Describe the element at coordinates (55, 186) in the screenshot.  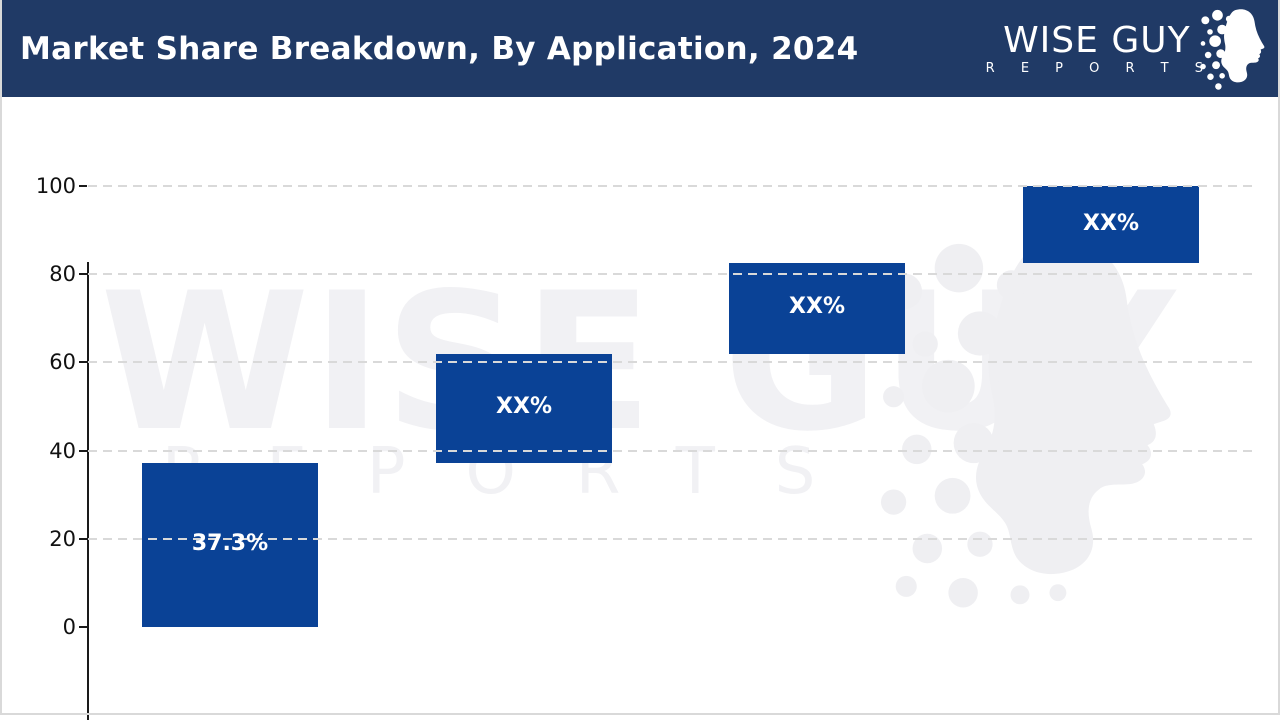
I see `y-tick-label-100: 100` at that location.